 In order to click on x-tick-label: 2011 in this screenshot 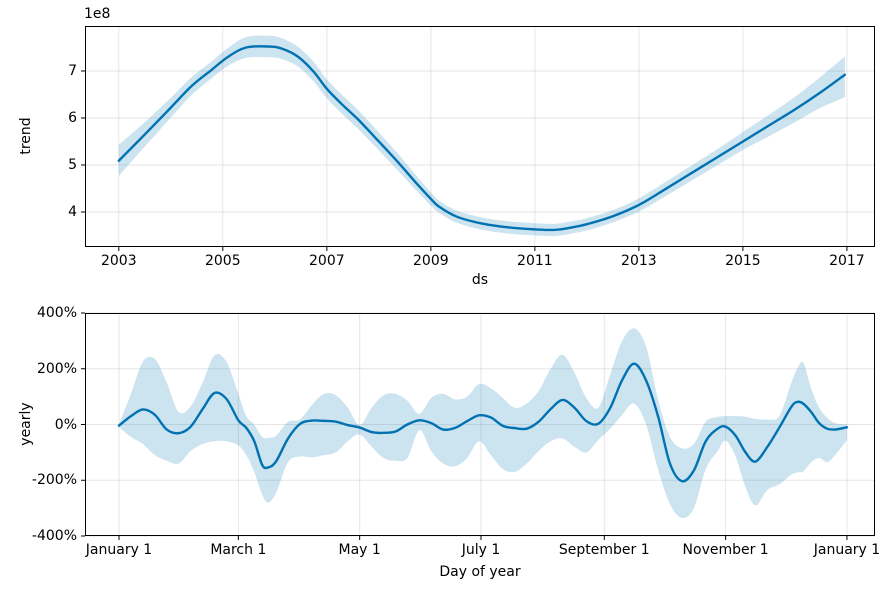, I will do `click(535, 261)`.